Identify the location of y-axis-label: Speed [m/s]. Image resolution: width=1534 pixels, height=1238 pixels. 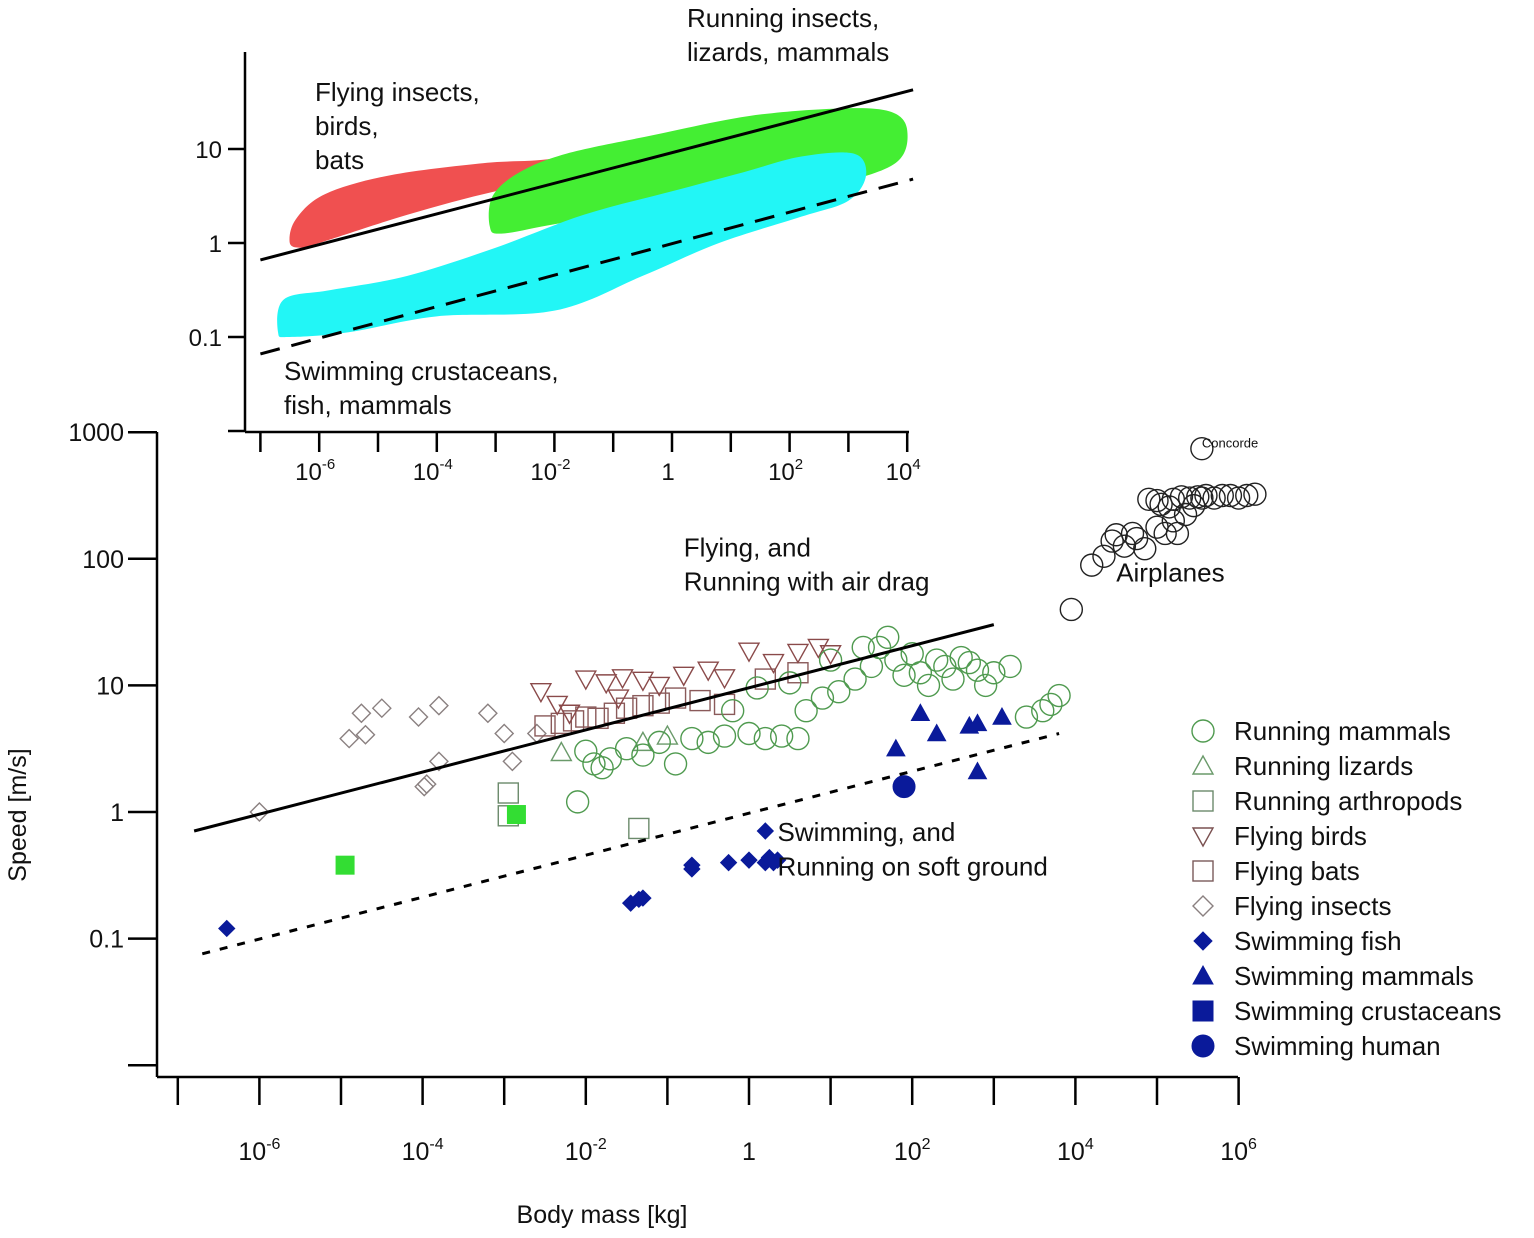
(18, 814).